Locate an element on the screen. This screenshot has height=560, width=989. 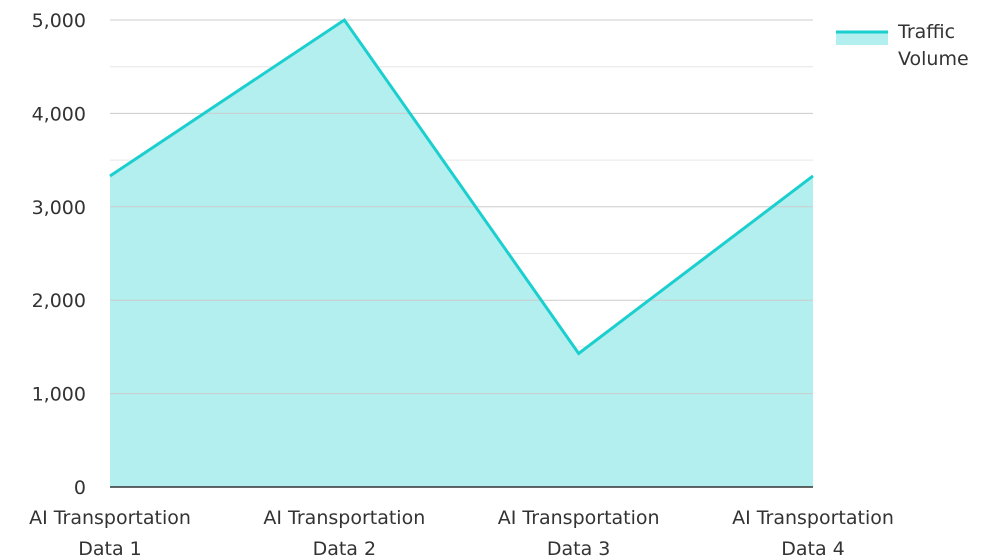
y-tick-label: 3,000 is located at coordinates (59, 208).